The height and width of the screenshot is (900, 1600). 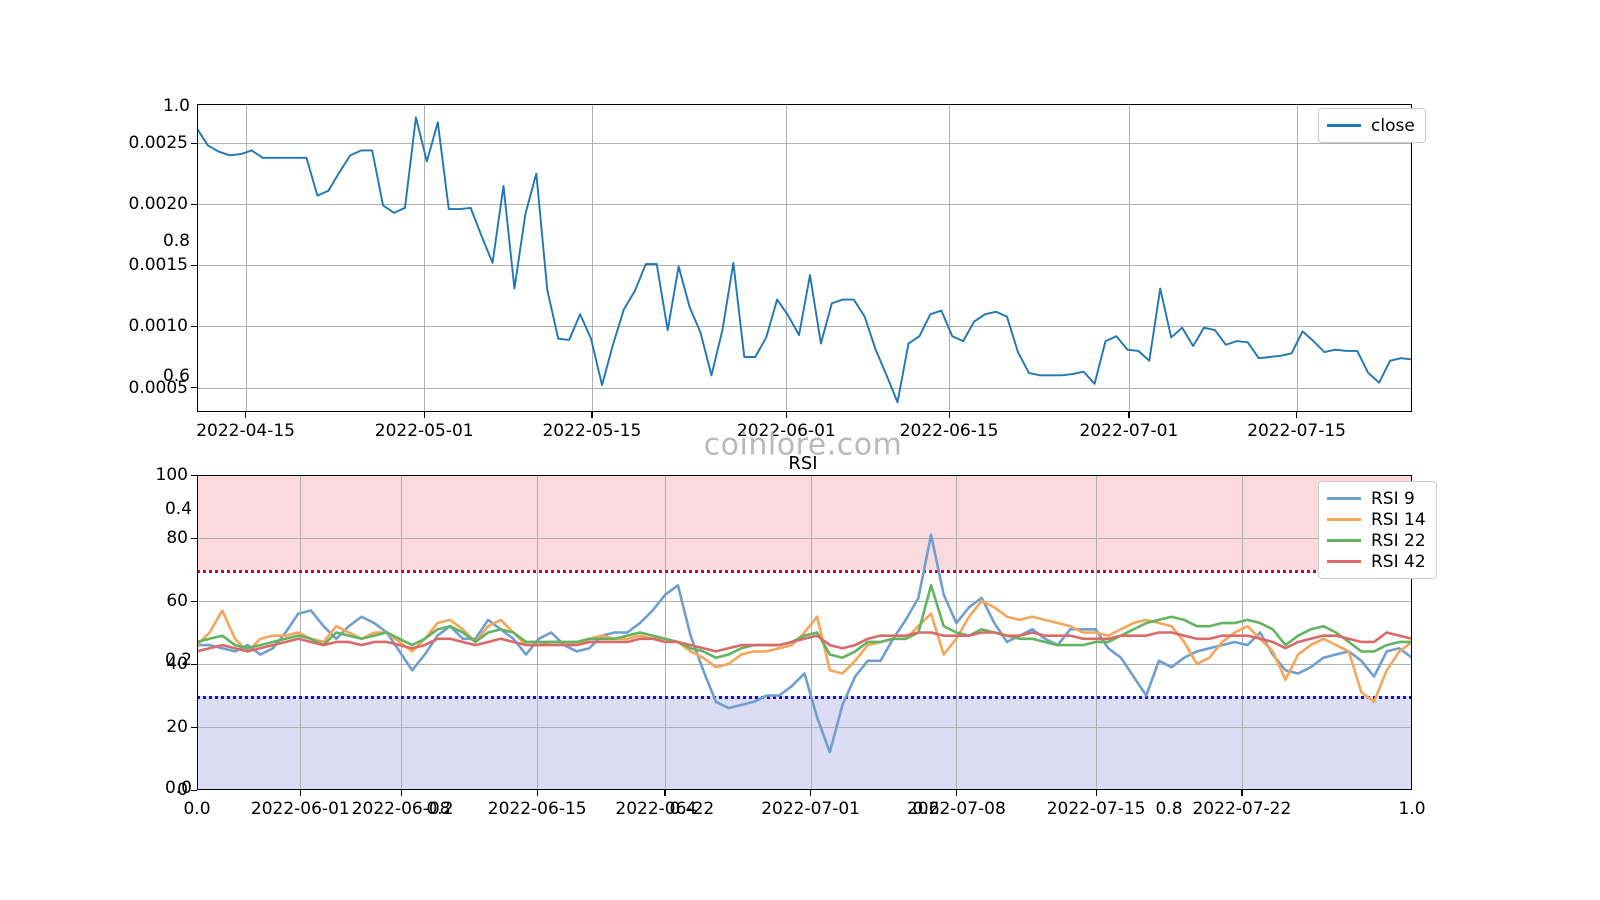 What do you see at coordinates (158, 143) in the screenshot?
I see `price-y-tick-label: 0.0025` at bounding box center [158, 143].